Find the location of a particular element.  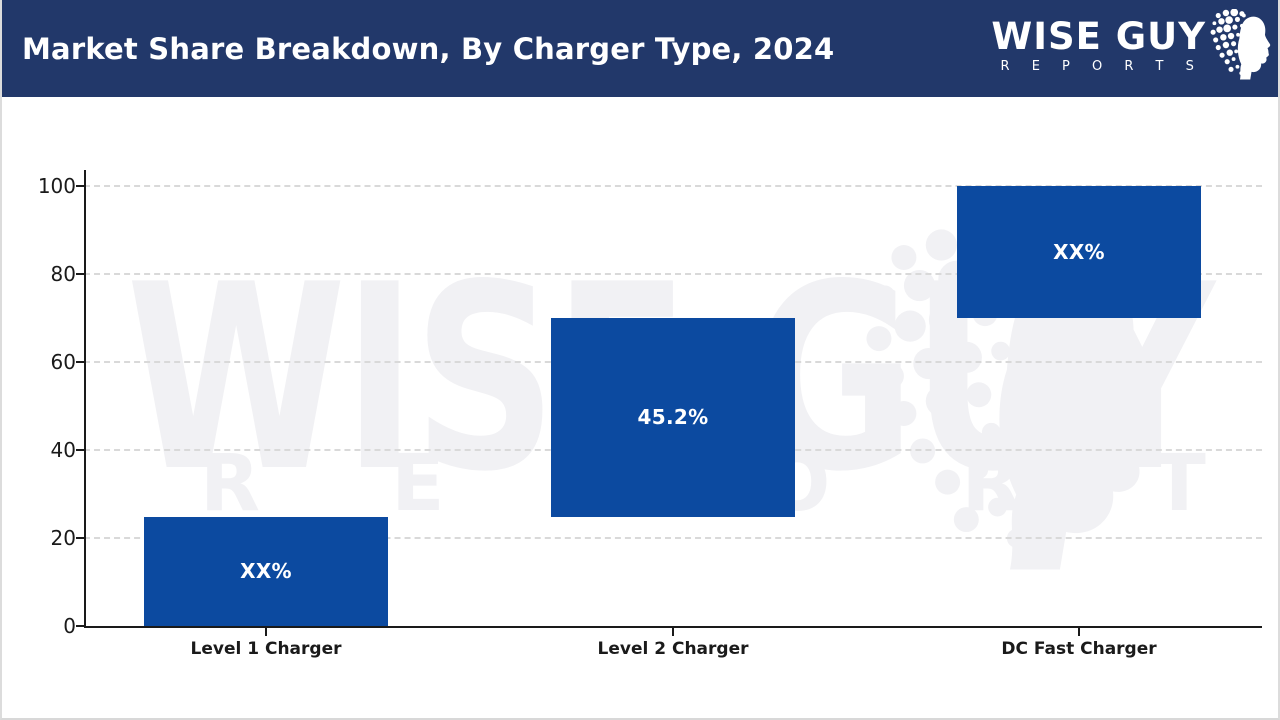

bar-level-2-charger: 45.2% is located at coordinates (673, 417).